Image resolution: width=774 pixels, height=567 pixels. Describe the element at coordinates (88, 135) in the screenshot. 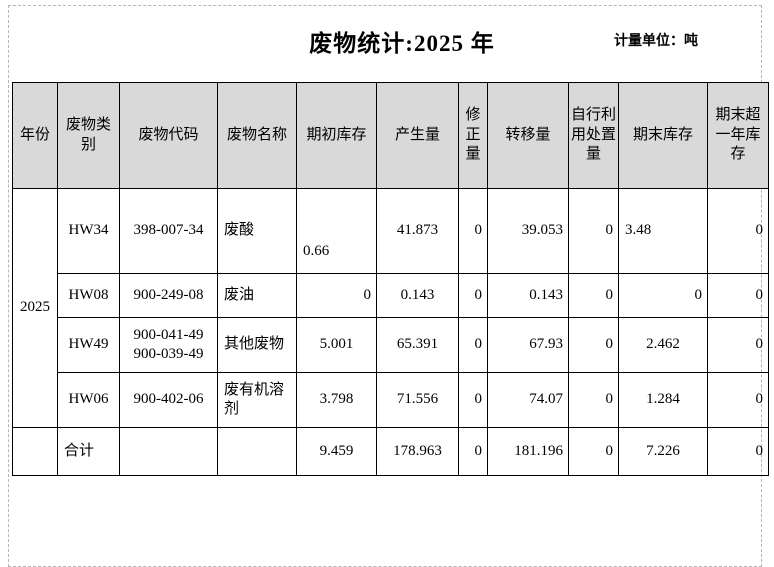

I see `header-waste-category: 废物类别` at that location.